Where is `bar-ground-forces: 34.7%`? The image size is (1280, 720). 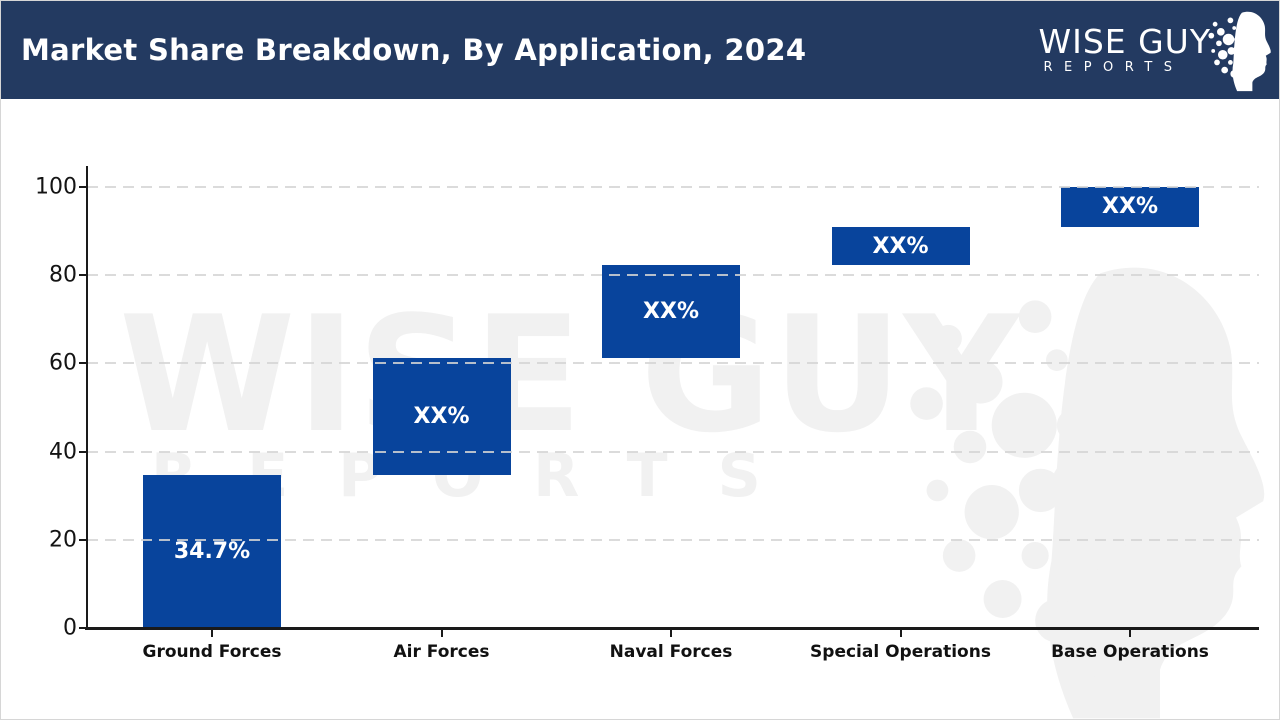 bar-ground-forces: 34.7% is located at coordinates (212, 551).